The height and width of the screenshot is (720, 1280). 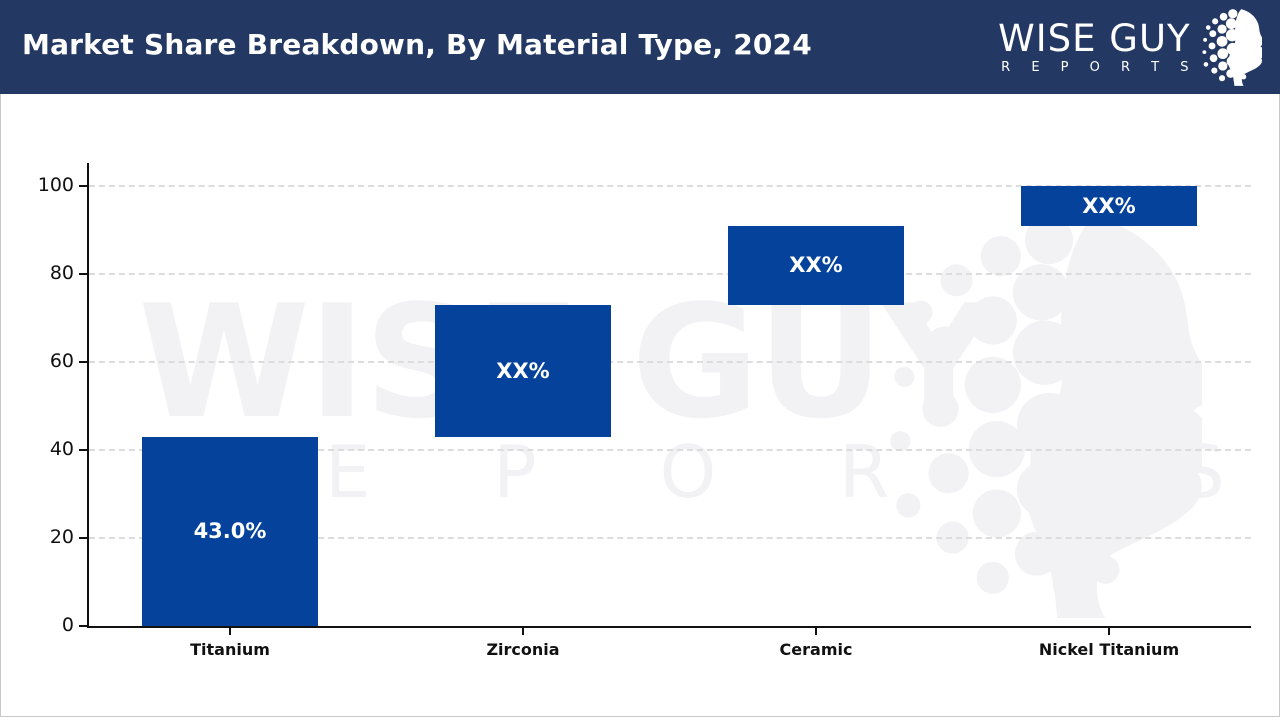 What do you see at coordinates (61, 273) in the screenshot?
I see `ytick-label-80: 80` at bounding box center [61, 273].